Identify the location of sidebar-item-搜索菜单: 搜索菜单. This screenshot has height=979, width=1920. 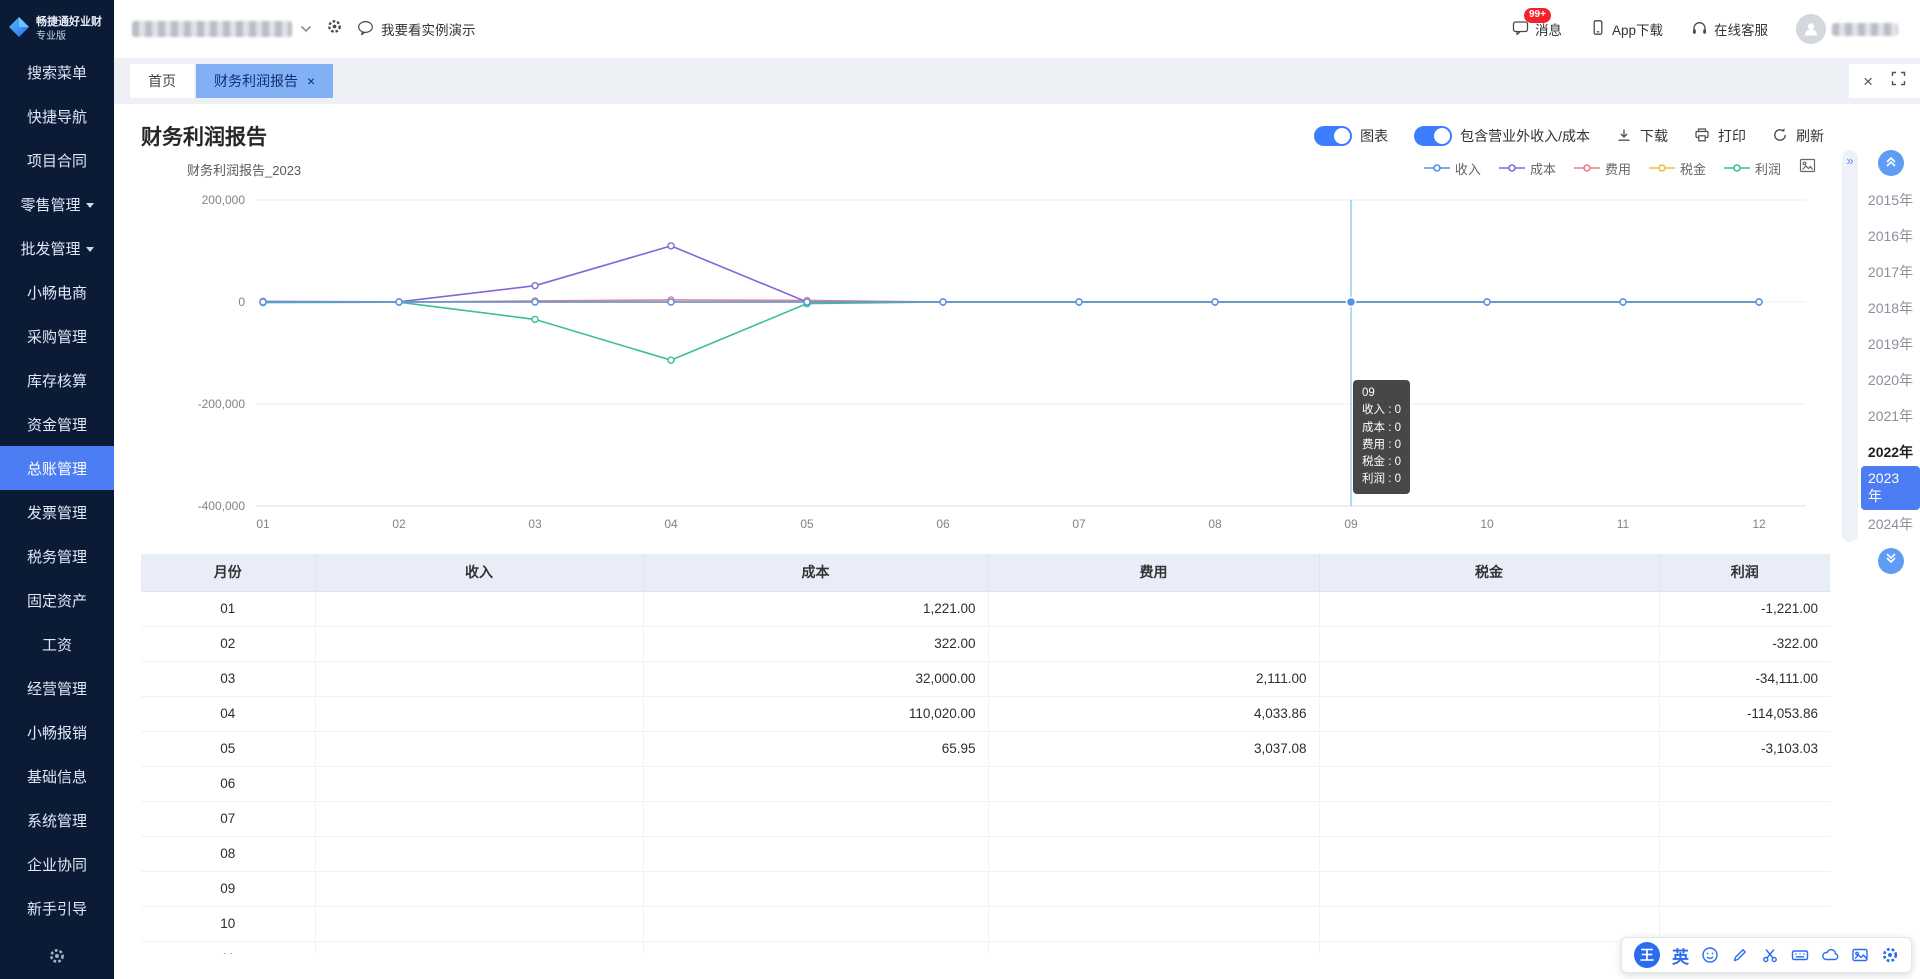
(57, 72).